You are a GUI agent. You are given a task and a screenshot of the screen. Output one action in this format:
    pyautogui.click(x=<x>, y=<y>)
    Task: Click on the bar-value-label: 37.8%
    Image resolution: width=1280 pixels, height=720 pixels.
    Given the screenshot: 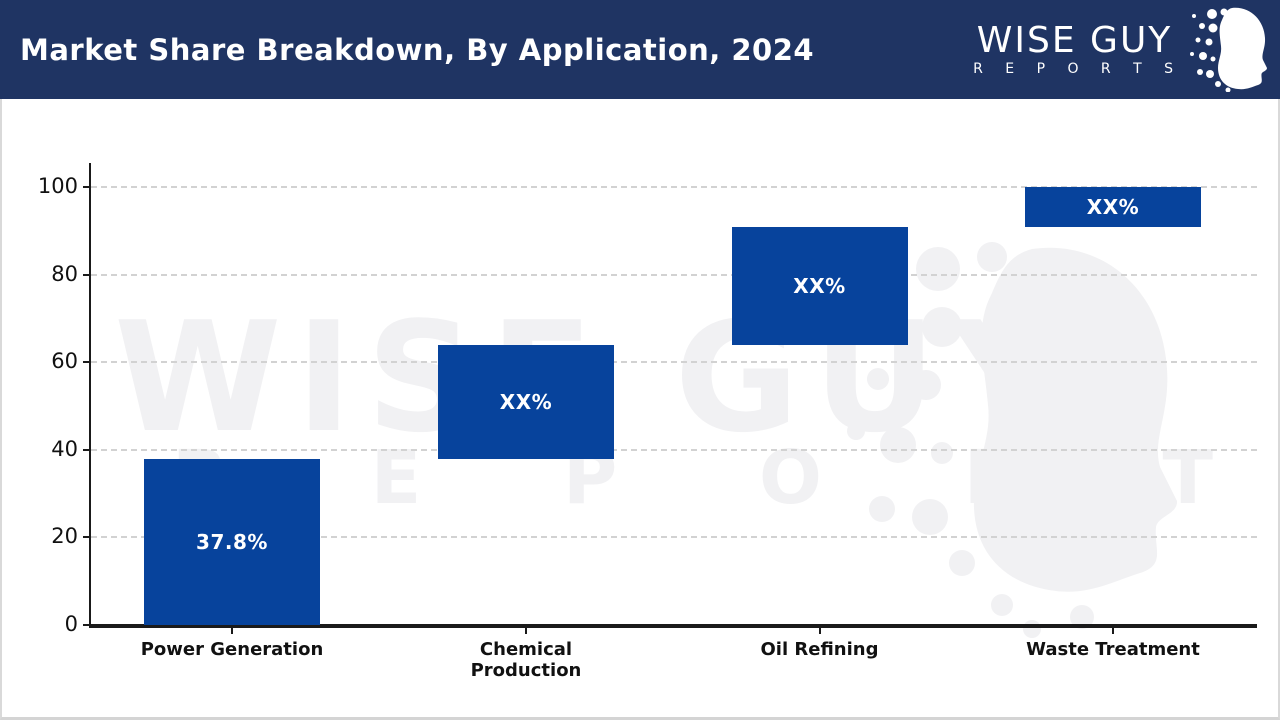 What is the action you would take?
    pyautogui.click(x=232, y=542)
    